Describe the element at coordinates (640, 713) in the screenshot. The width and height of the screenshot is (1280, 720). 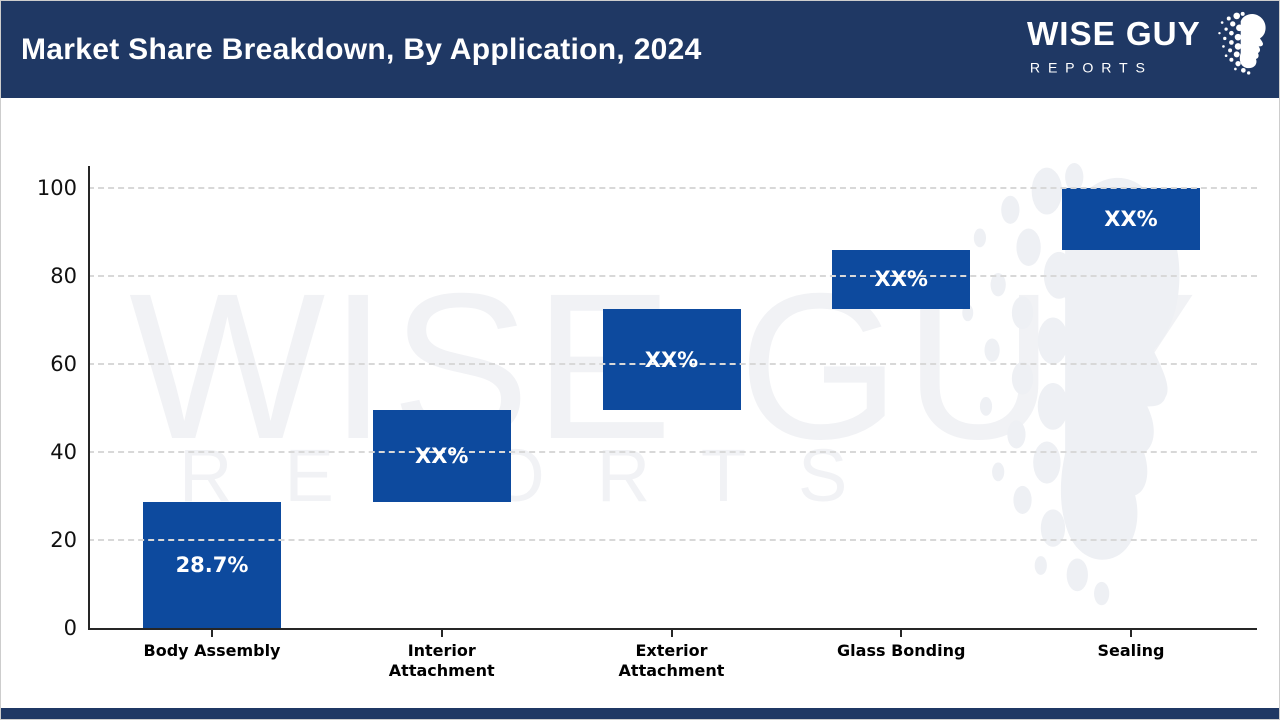
I see `footer-bar` at that location.